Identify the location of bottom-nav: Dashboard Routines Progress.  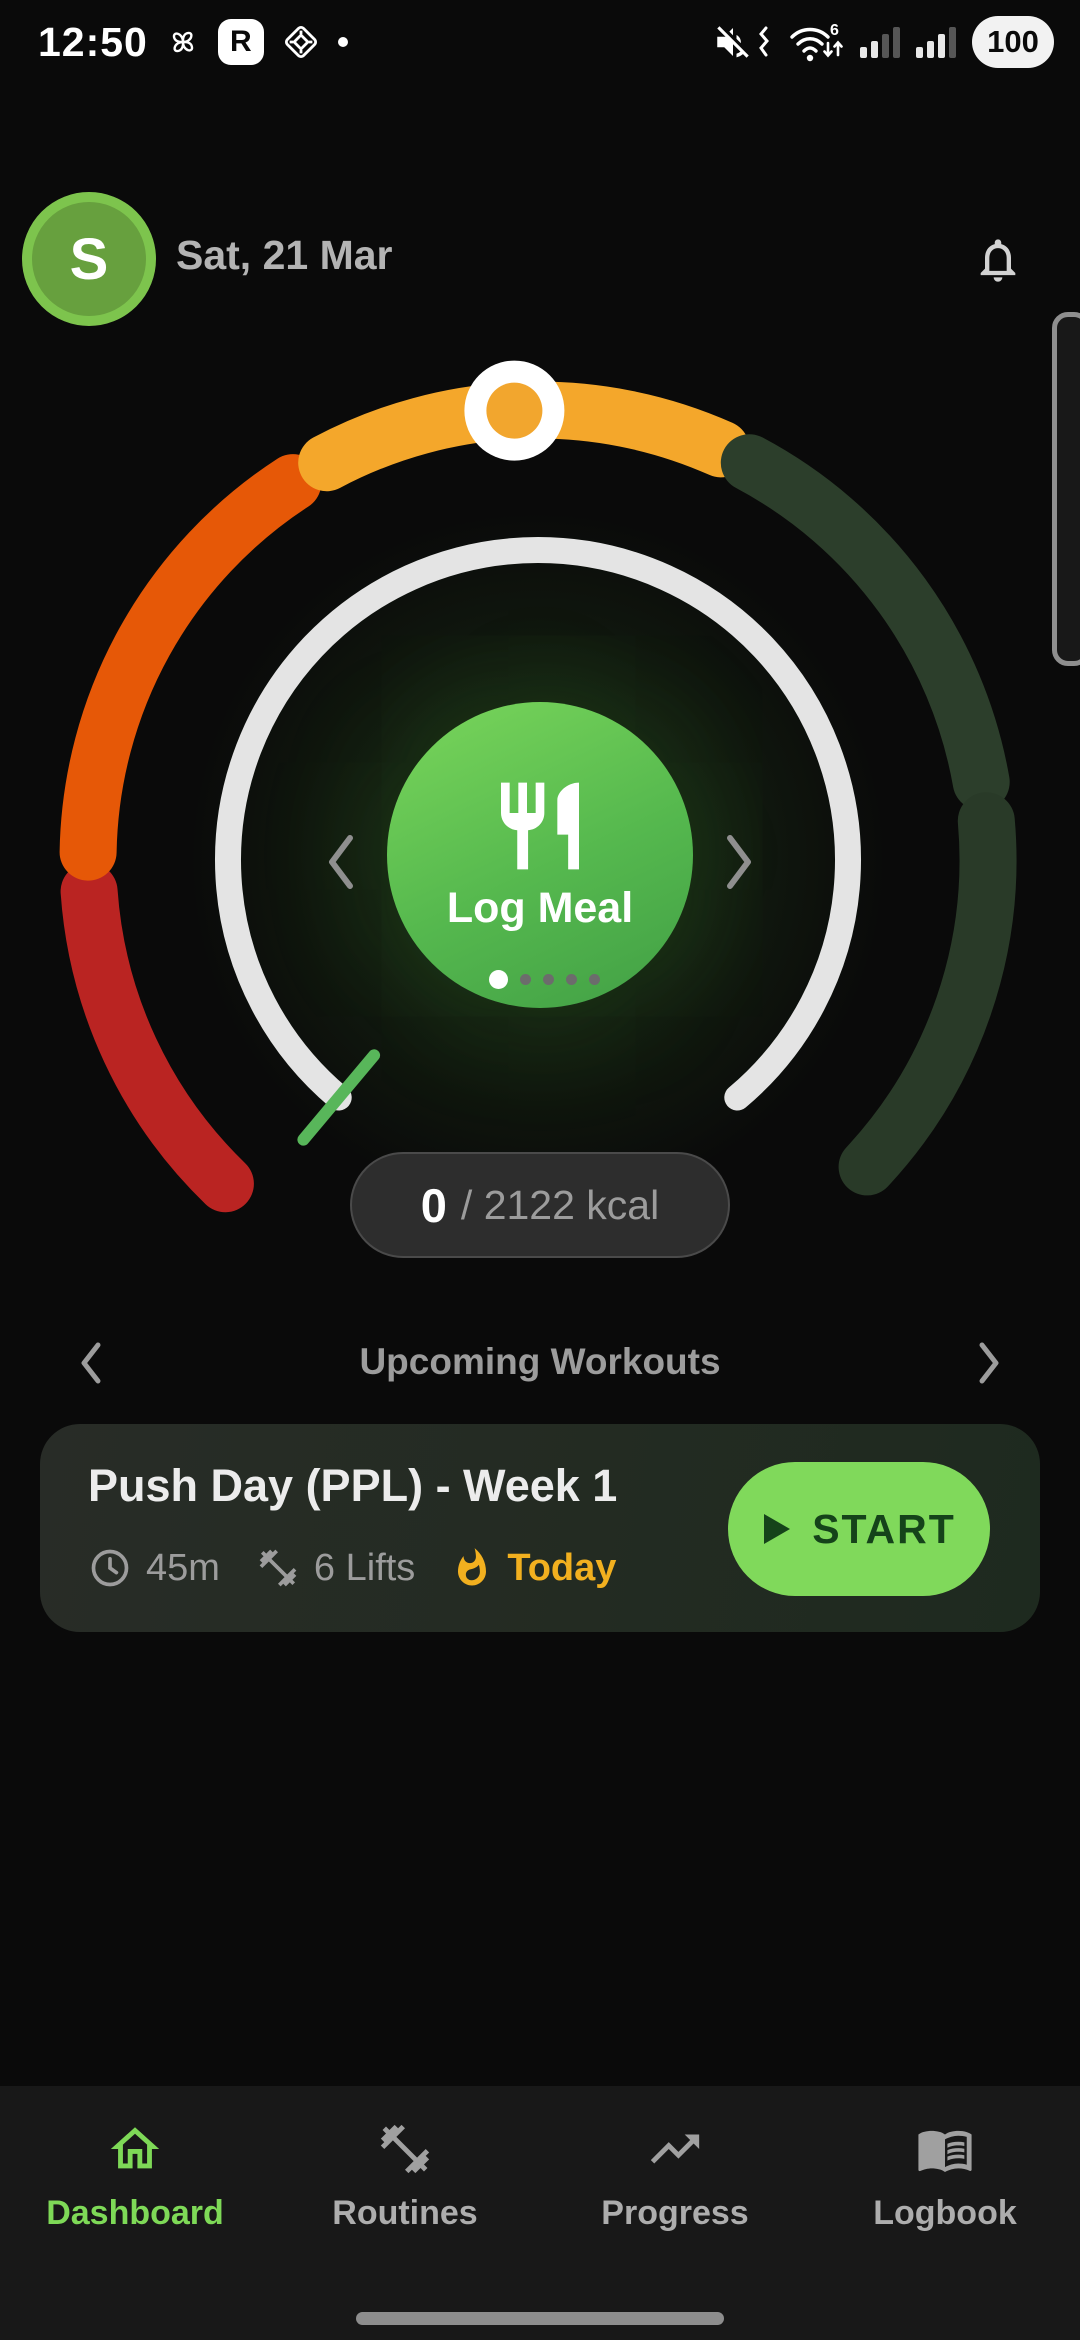
(540, 2213).